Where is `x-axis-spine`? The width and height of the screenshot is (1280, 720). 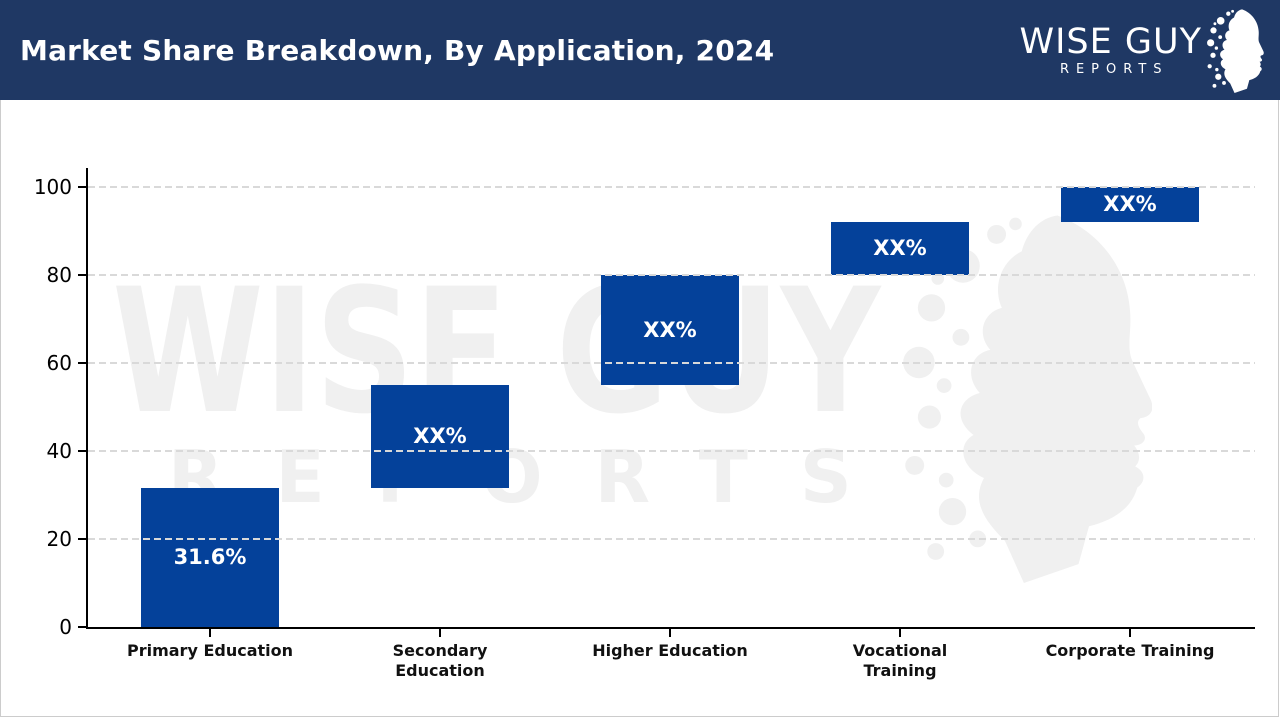 x-axis-spine is located at coordinates (670, 628).